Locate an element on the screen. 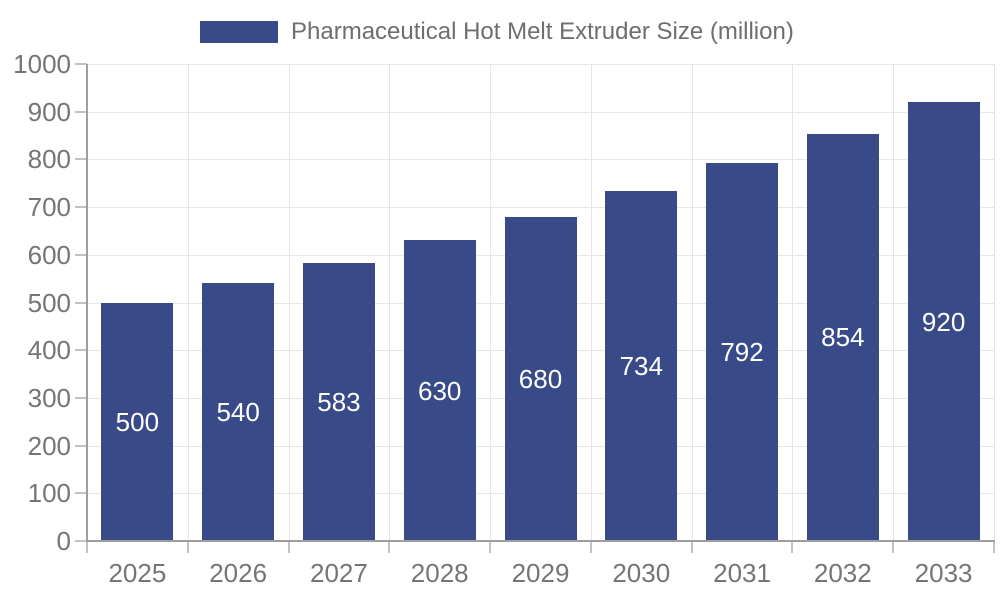 Image resolution: width=1000 pixels, height=600 pixels. bar-2030 is located at coordinates (641, 365).